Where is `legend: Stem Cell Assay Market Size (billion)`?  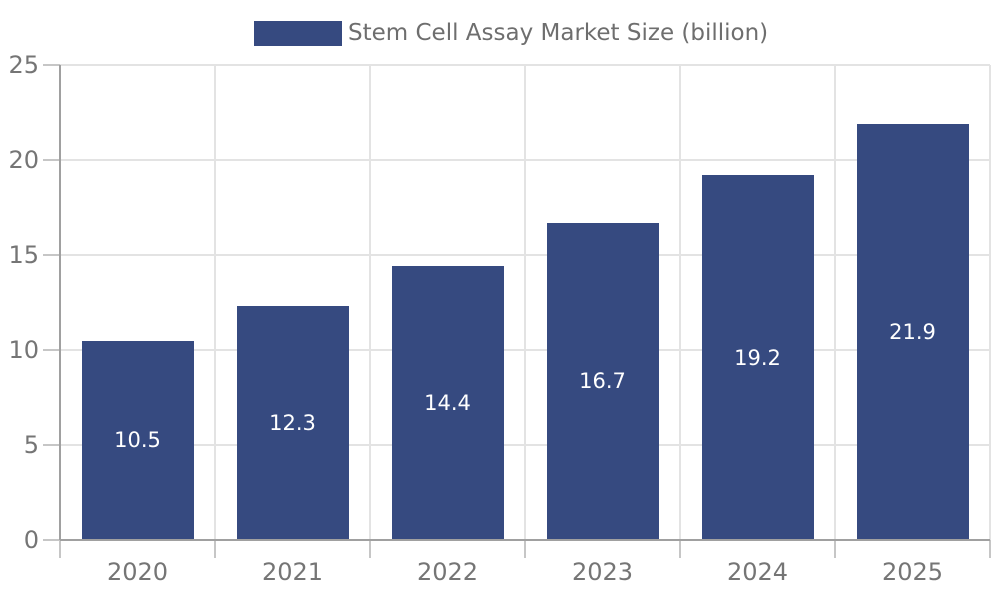
legend: Stem Cell Assay Market Size (billion) is located at coordinates (511, 33).